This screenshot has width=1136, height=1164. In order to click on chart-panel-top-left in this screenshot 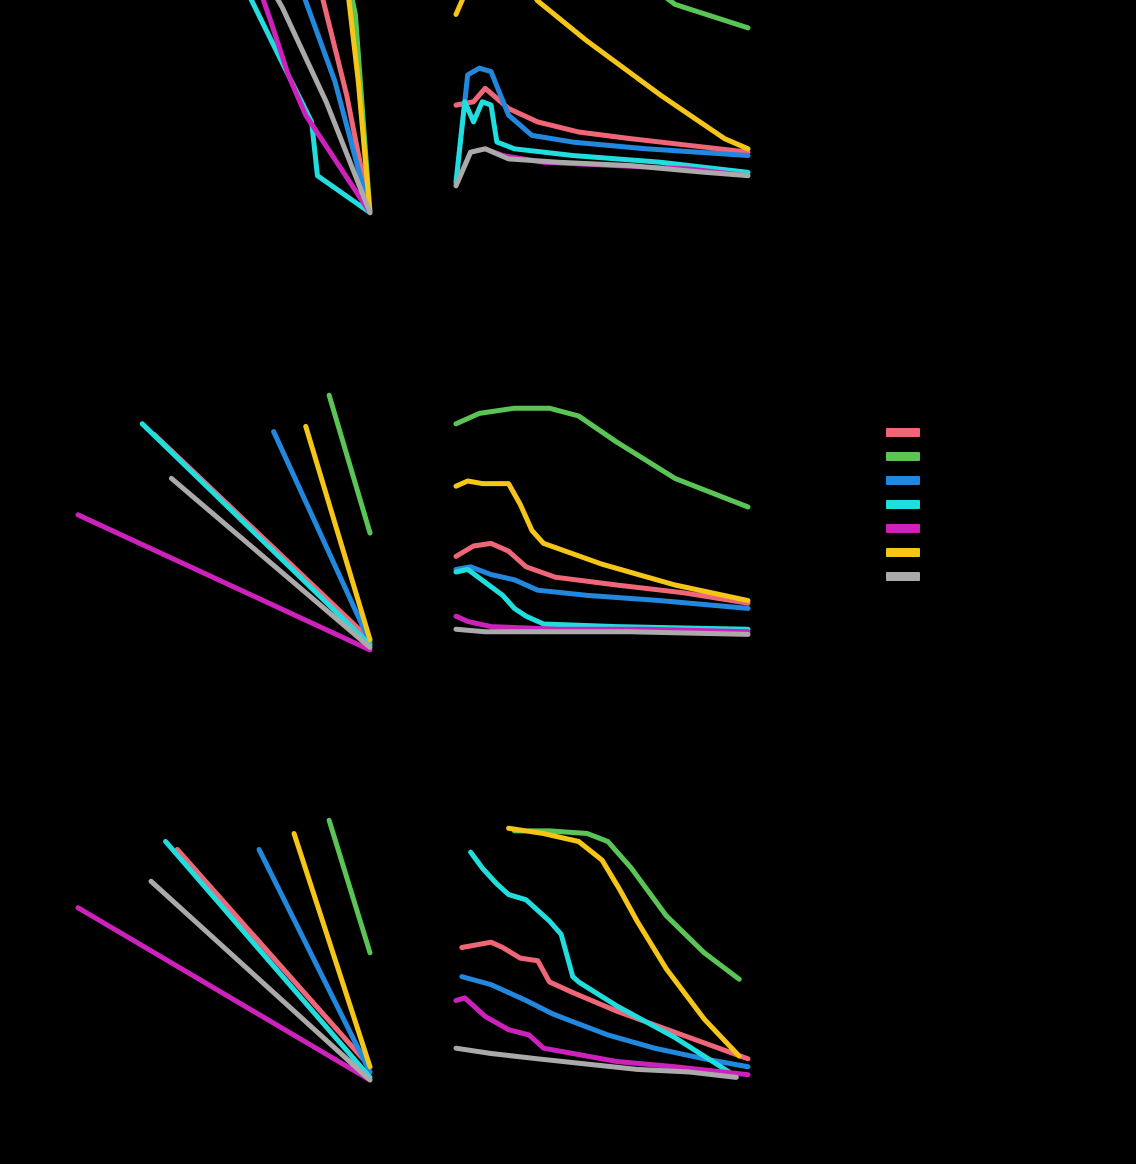, I will do `click(225, 108)`.